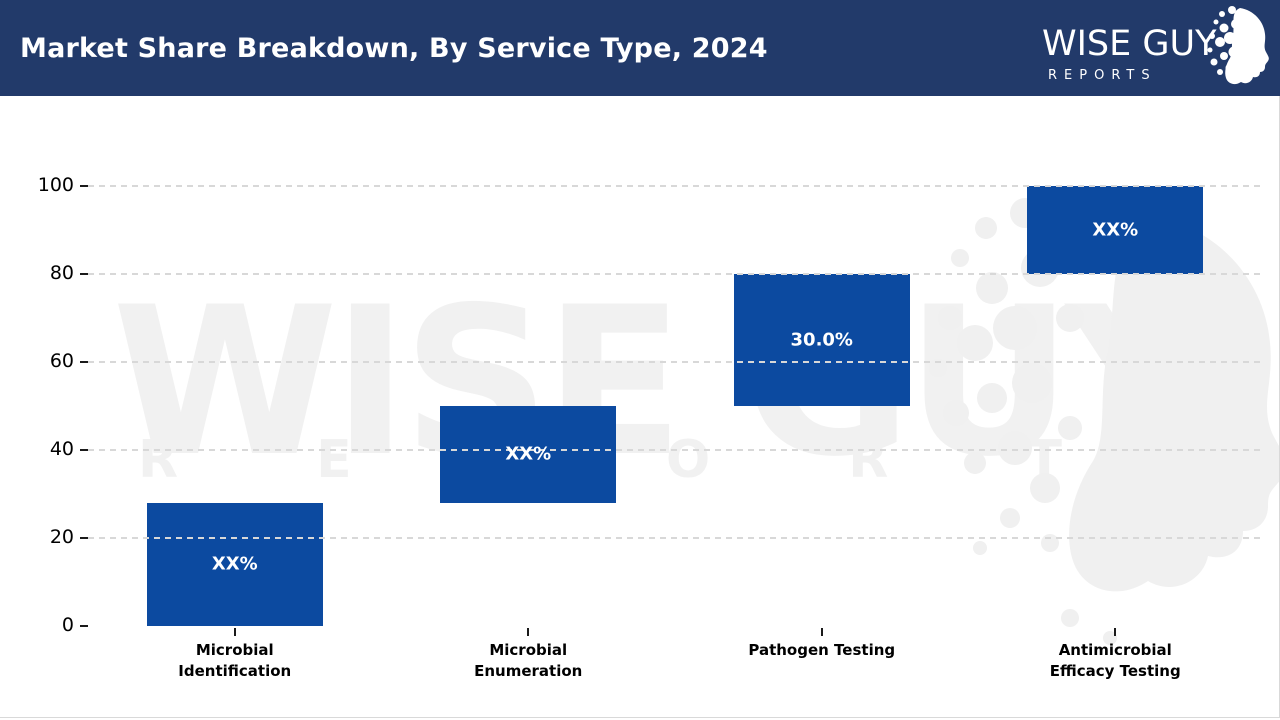 The width and height of the screenshot is (1280, 720). I want to click on bar-value-label-3: 30.0%, so click(821, 340).